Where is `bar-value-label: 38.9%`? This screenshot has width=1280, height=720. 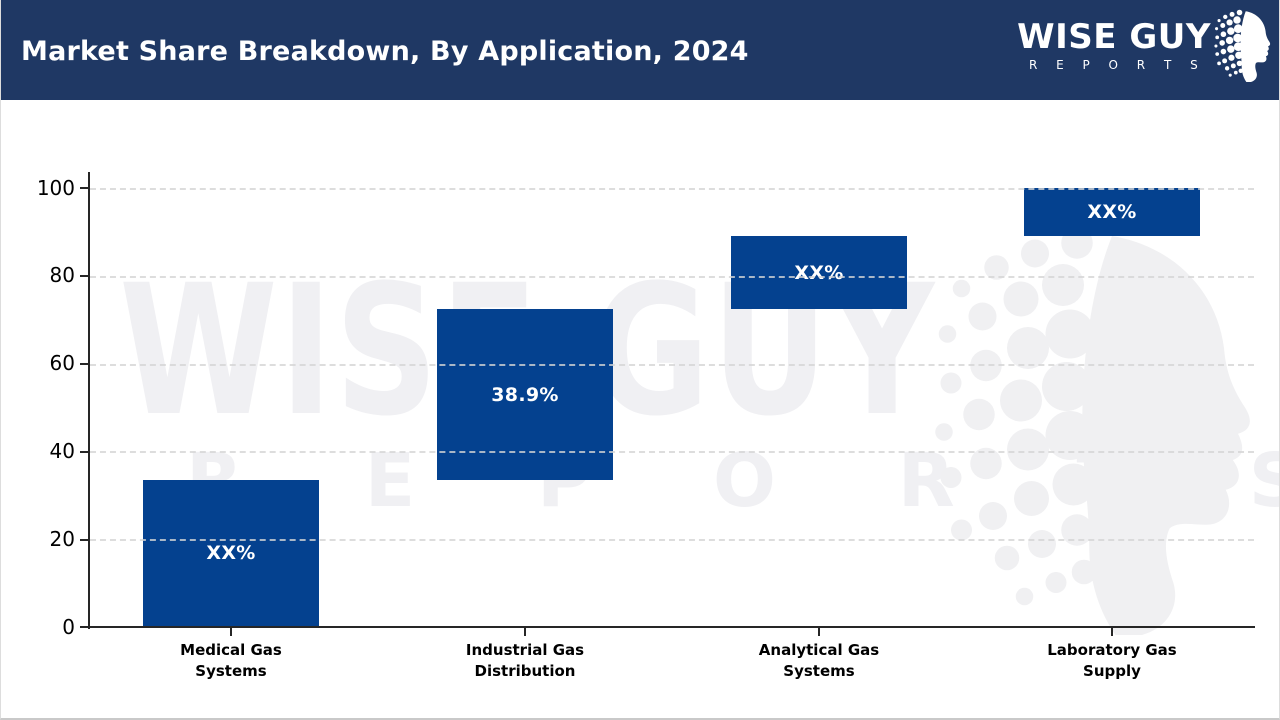
bar-value-label: 38.9% is located at coordinates (525, 394).